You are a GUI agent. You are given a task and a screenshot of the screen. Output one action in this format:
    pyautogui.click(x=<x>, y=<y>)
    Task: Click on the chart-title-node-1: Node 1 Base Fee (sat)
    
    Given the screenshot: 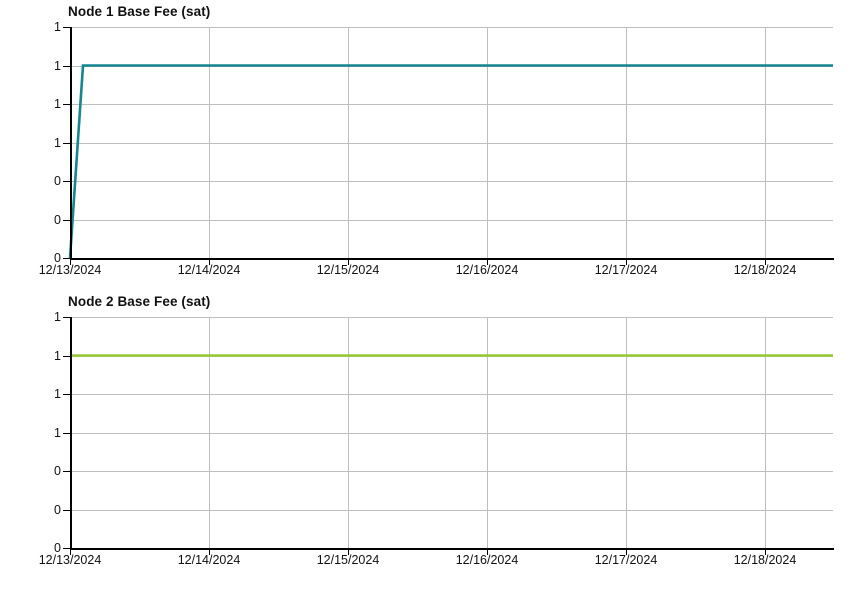 What is the action you would take?
    pyautogui.click(x=139, y=11)
    